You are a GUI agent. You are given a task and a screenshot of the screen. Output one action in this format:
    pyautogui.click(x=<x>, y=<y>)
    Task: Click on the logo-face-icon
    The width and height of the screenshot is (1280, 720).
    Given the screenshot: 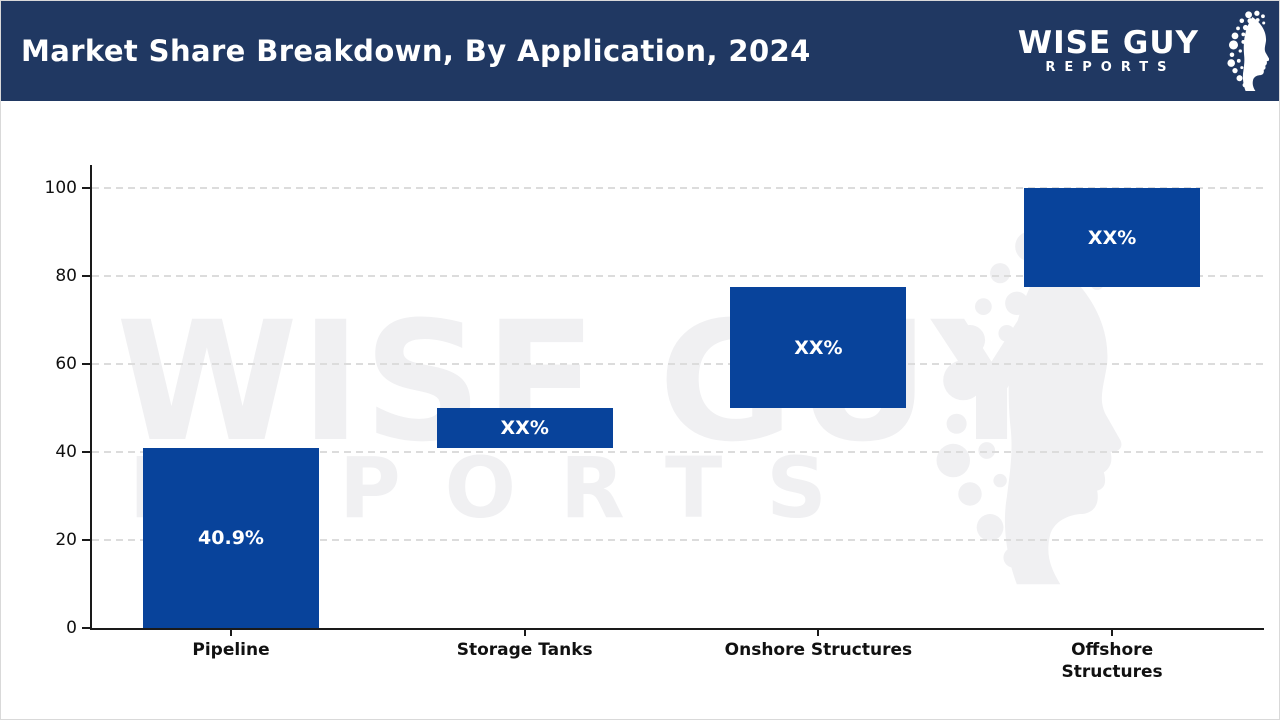 What is the action you would take?
    pyautogui.click(x=1248, y=51)
    